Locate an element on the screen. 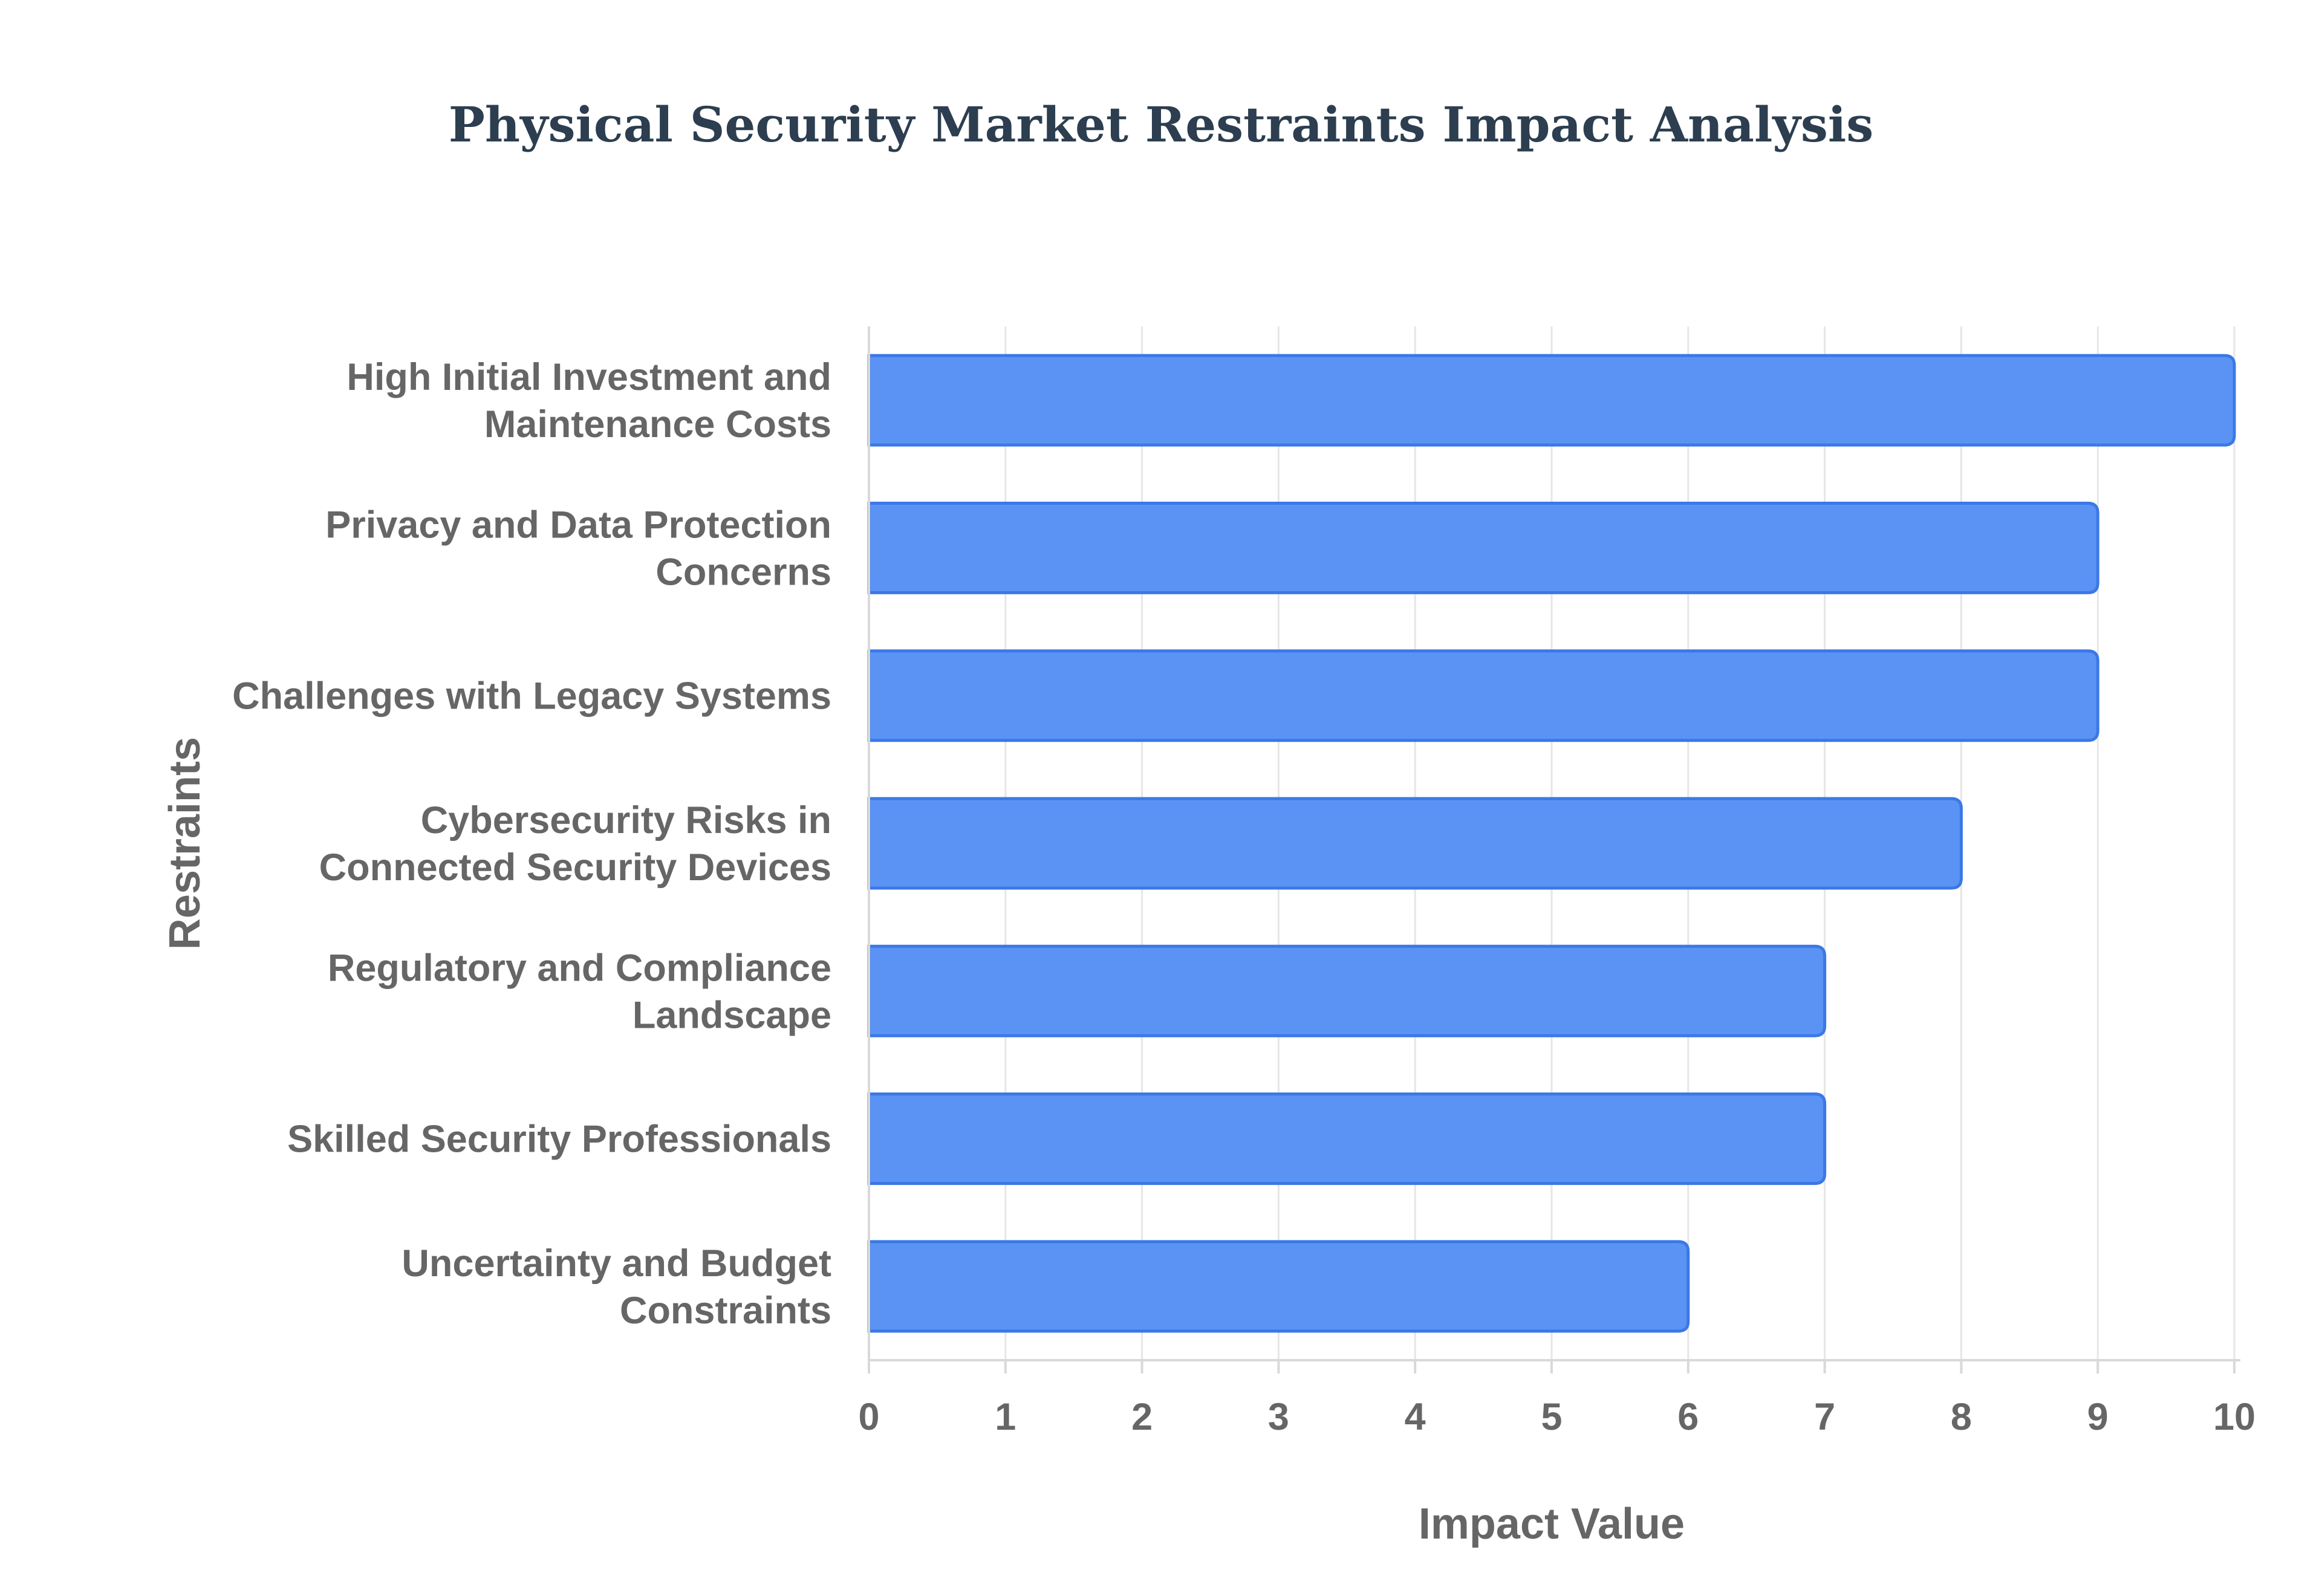  category-label-line: Challenges with Legacy Systems is located at coordinates (531, 696).